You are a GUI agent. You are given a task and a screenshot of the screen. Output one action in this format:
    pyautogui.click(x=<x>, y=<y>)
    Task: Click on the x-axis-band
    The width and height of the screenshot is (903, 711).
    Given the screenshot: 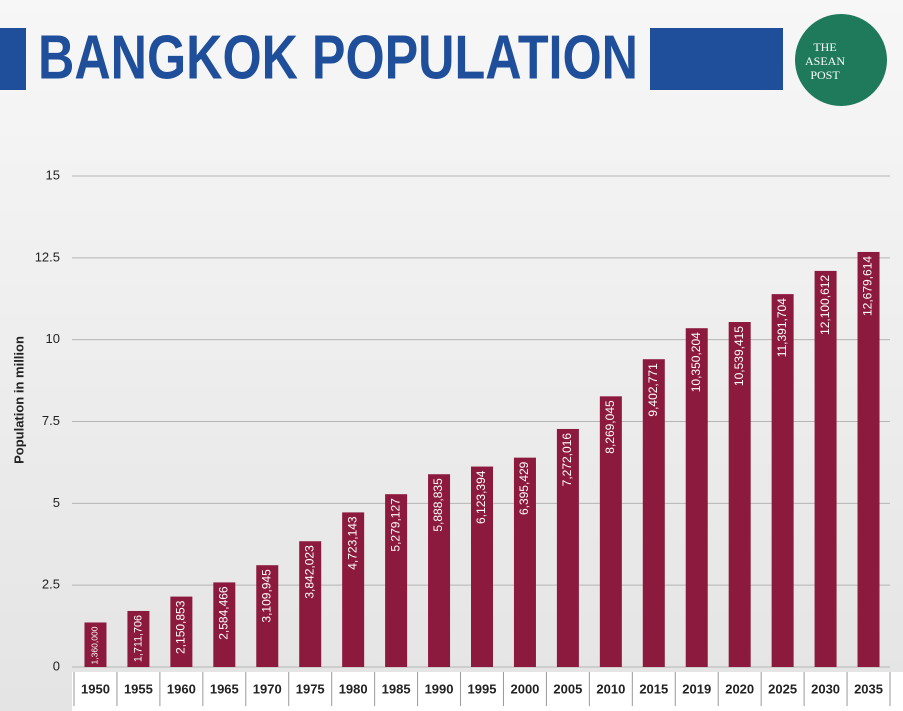 What is the action you would take?
    pyautogui.click(x=487, y=691)
    